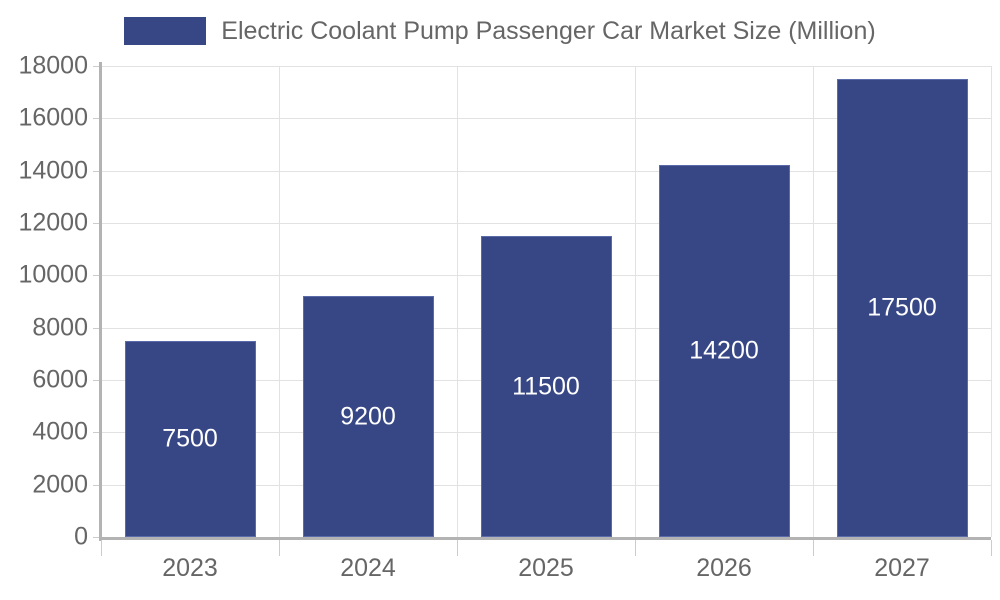 This screenshot has width=1000, height=600. What do you see at coordinates (53, 170) in the screenshot?
I see `y-axis-tick-label: 14000` at bounding box center [53, 170].